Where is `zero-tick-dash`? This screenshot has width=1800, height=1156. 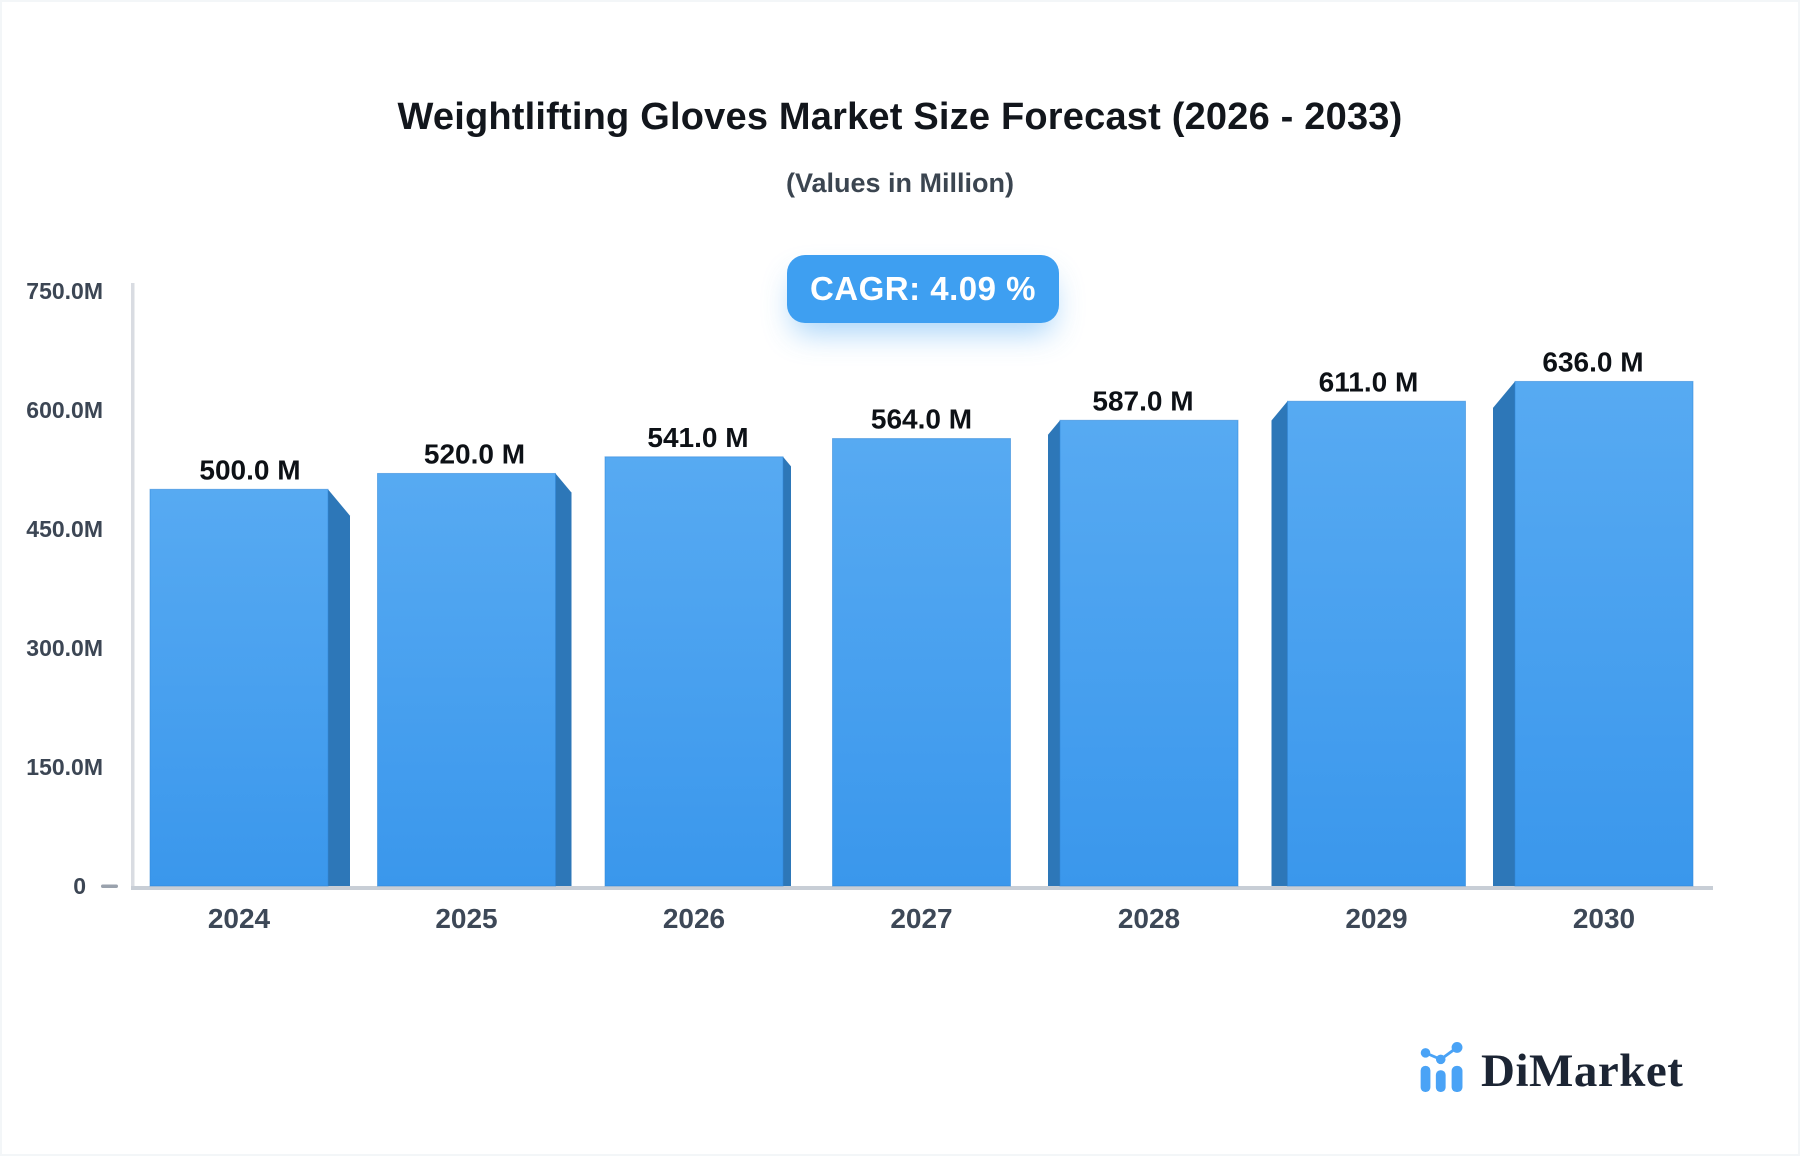 zero-tick-dash is located at coordinates (109, 886).